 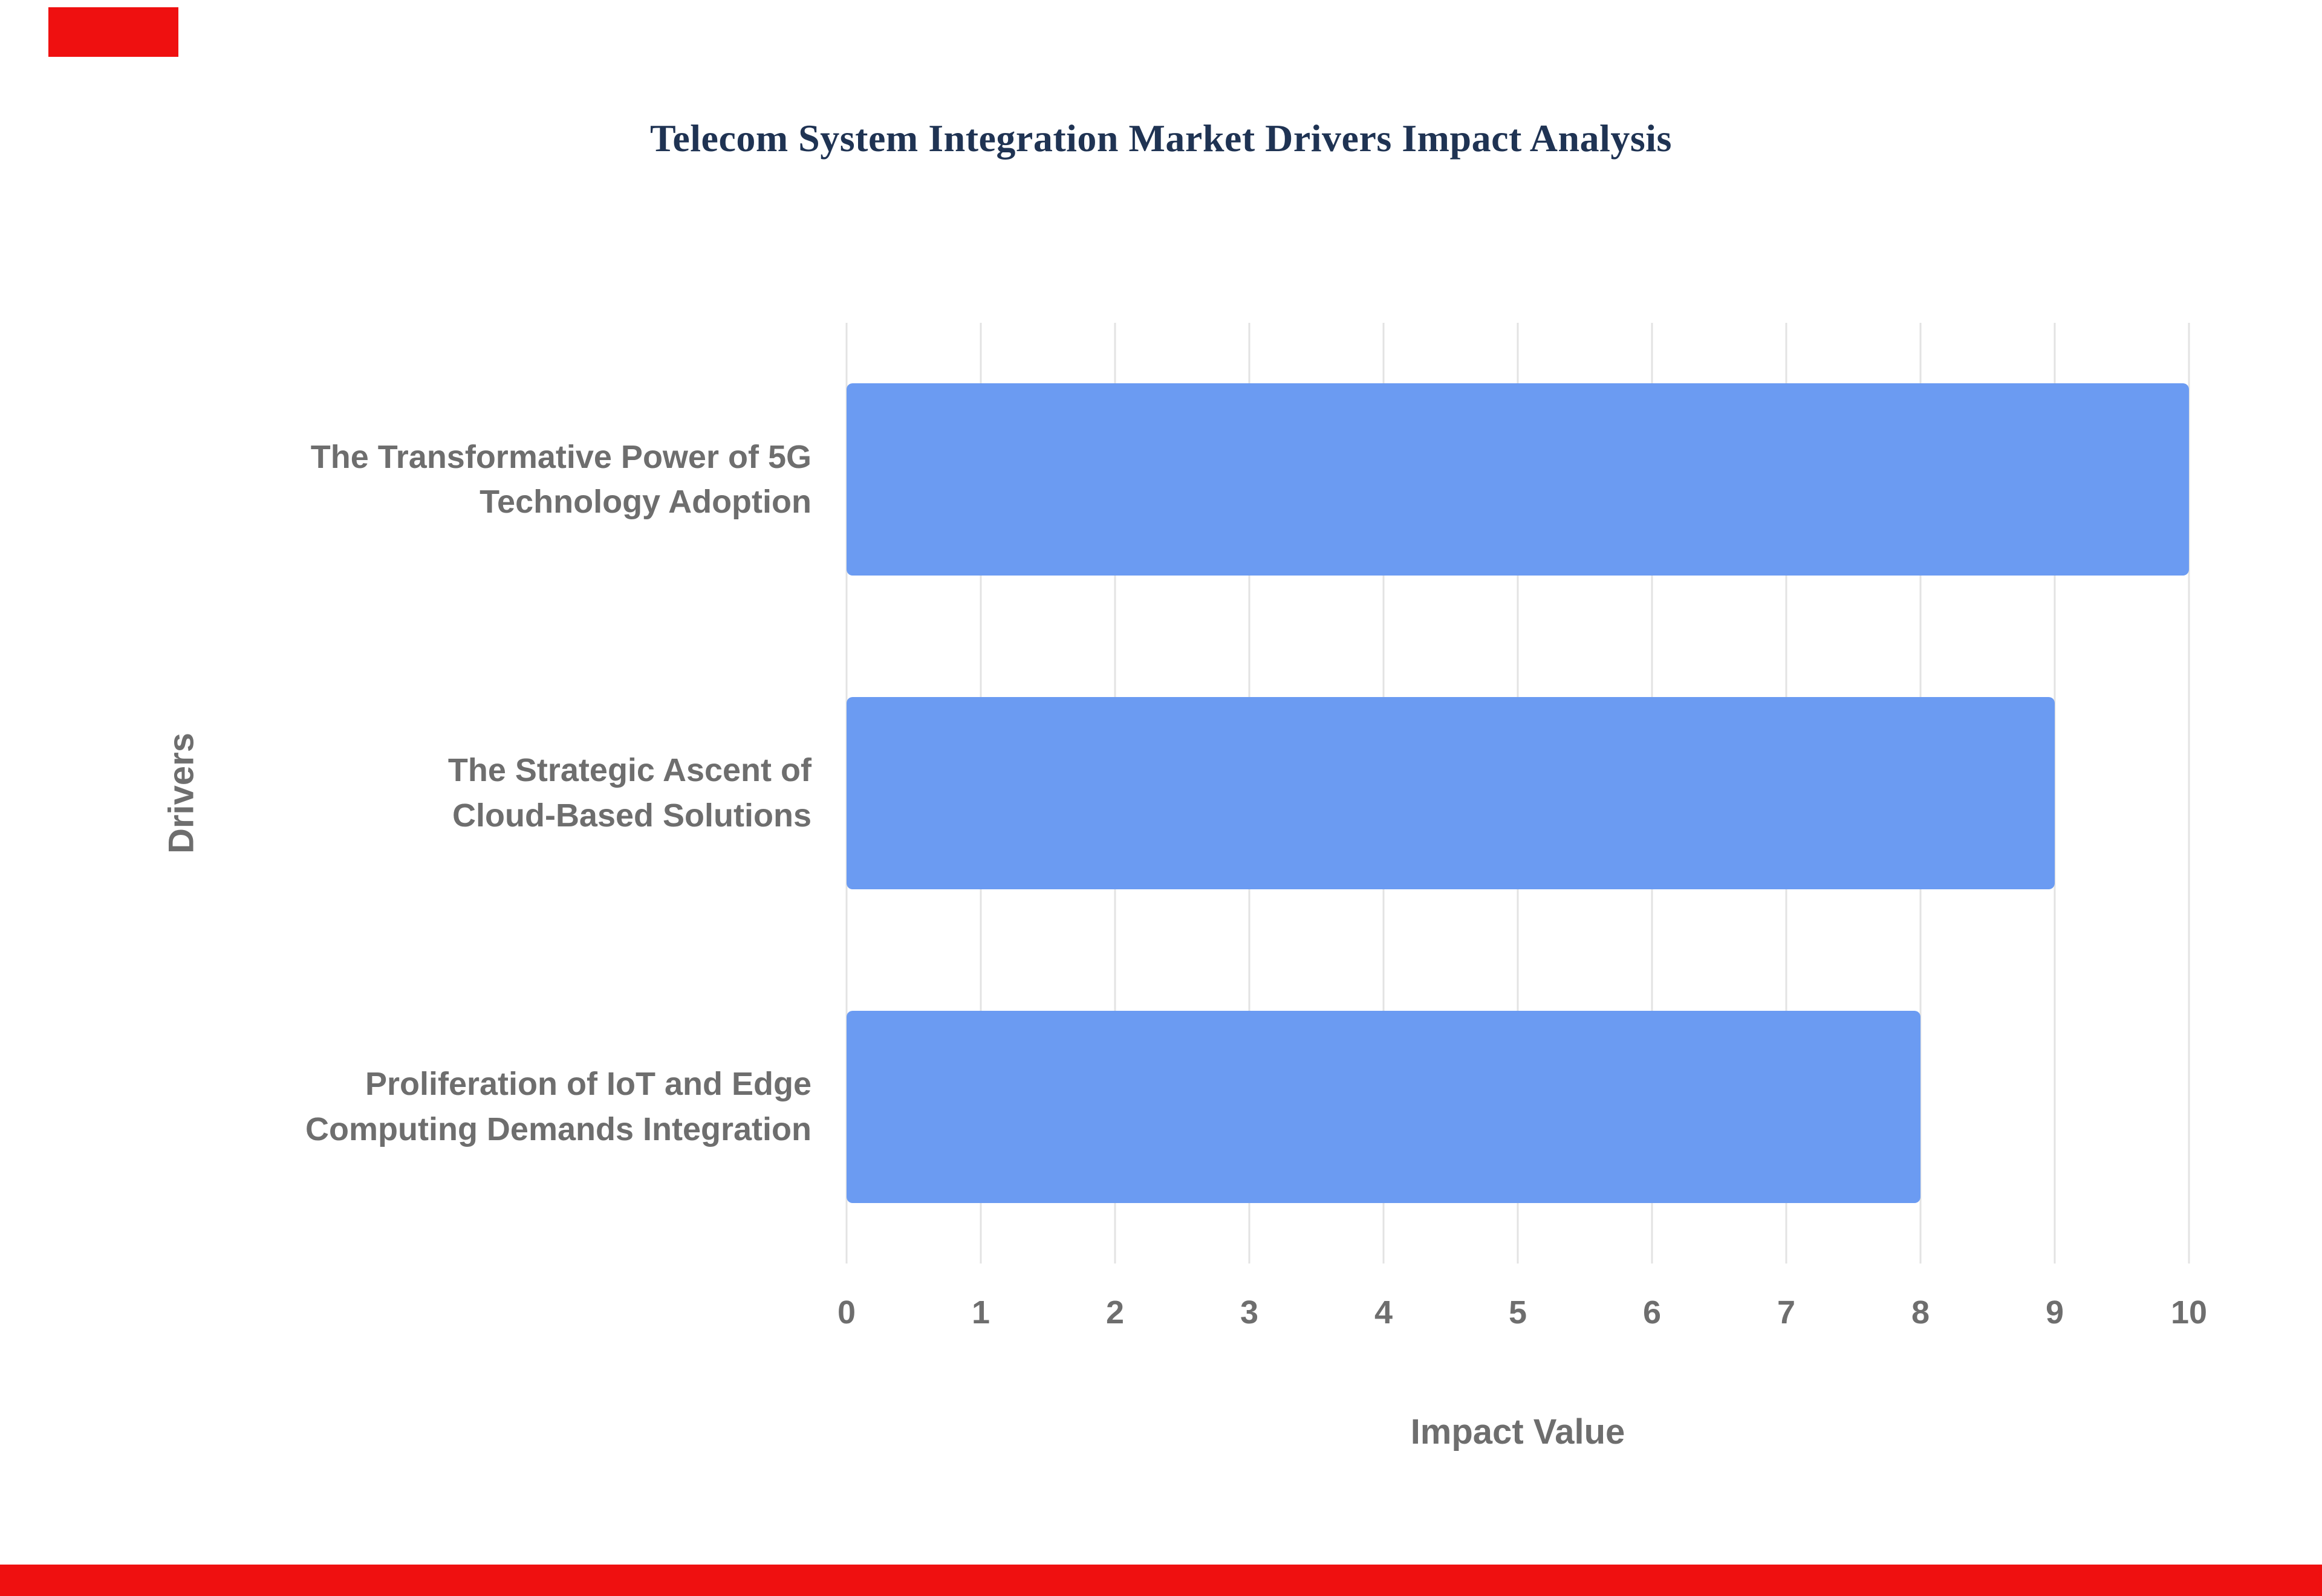 What do you see at coordinates (558, 1129) in the screenshot?
I see `category-label-line: Computing Demands Integration` at bounding box center [558, 1129].